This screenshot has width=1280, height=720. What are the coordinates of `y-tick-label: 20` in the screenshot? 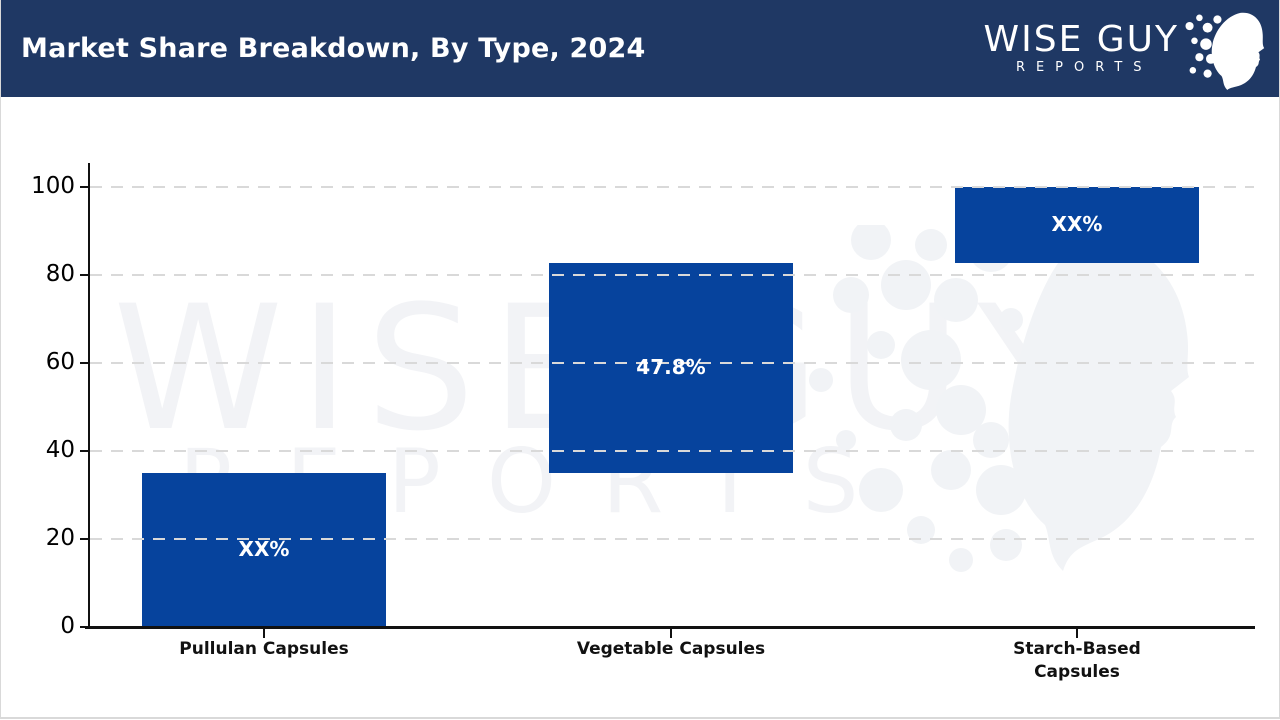 It's located at (60, 538).